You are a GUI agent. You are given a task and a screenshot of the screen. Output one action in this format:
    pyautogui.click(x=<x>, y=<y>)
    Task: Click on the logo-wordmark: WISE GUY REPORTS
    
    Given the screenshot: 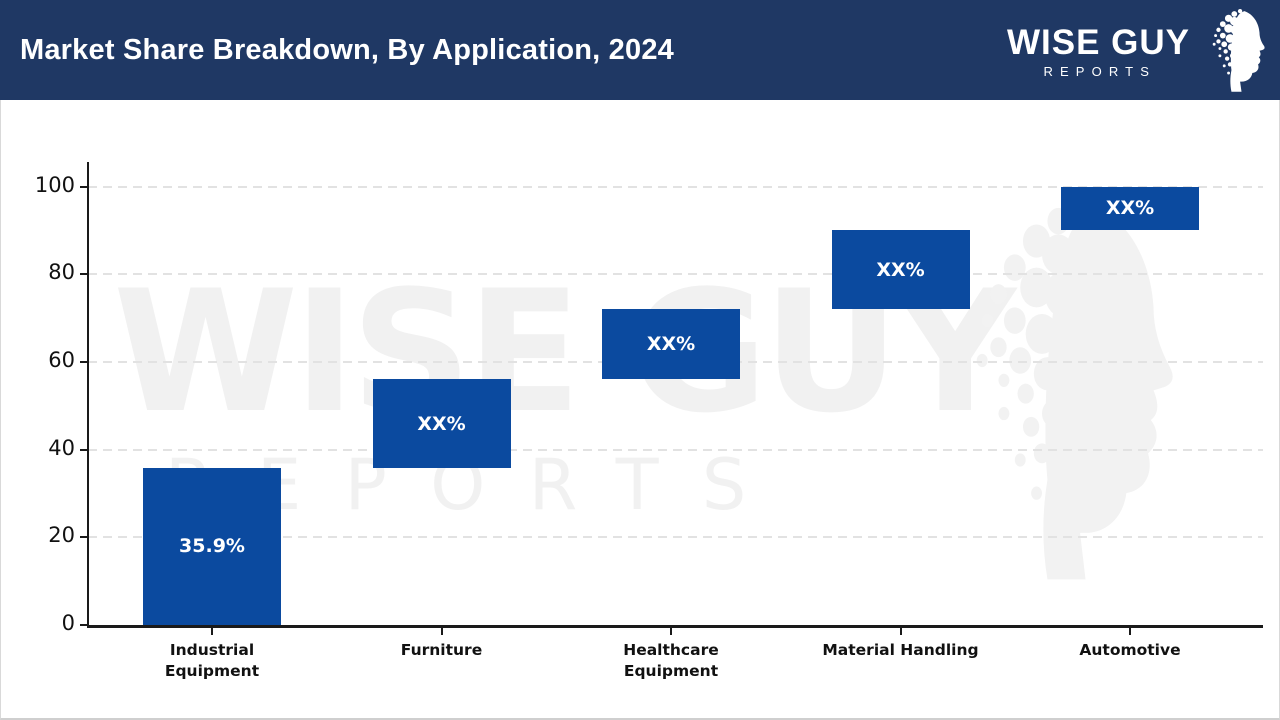 What is the action you would take?
    pyautogui.click(x=1098, y=52)
    